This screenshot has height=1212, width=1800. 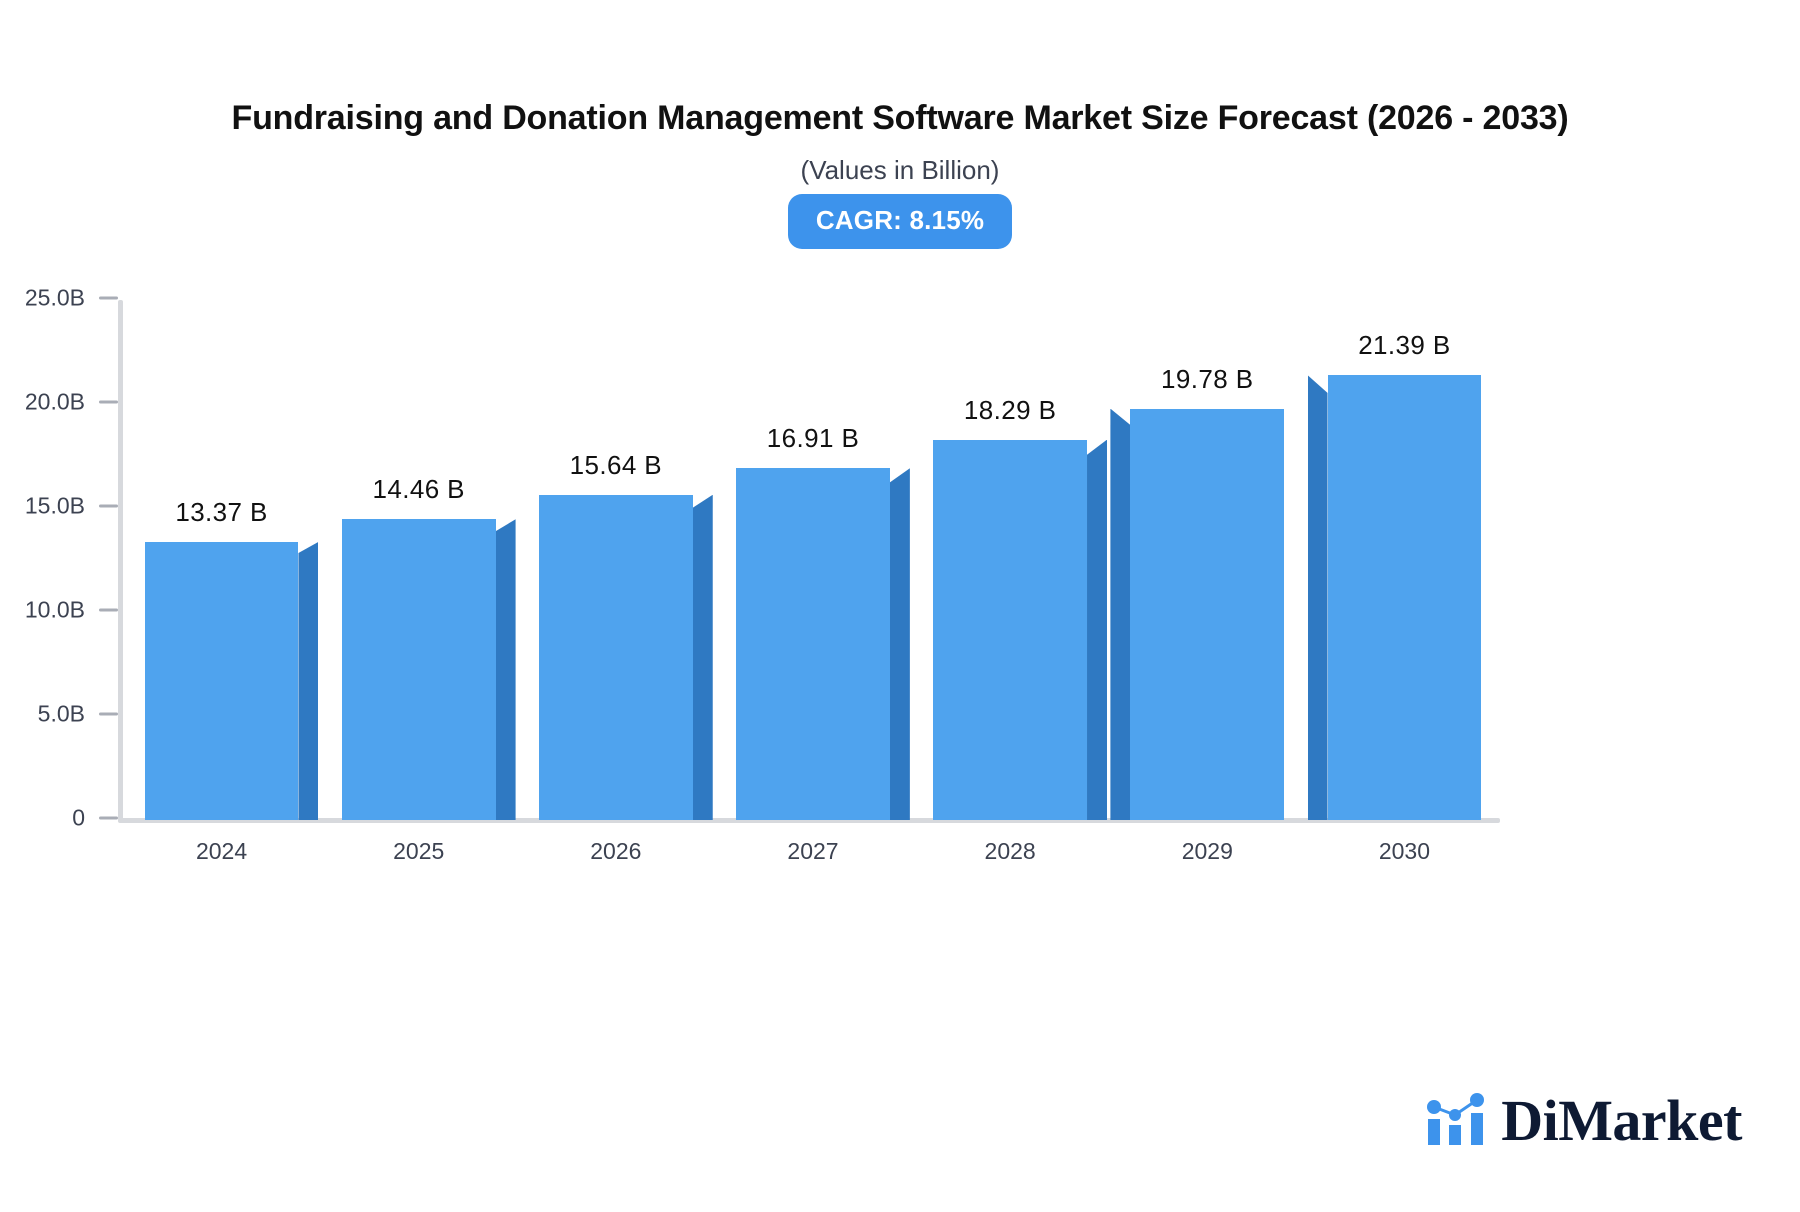 I want to click on bar-value-label: 19.78 B, so click(x=1207, y=378).